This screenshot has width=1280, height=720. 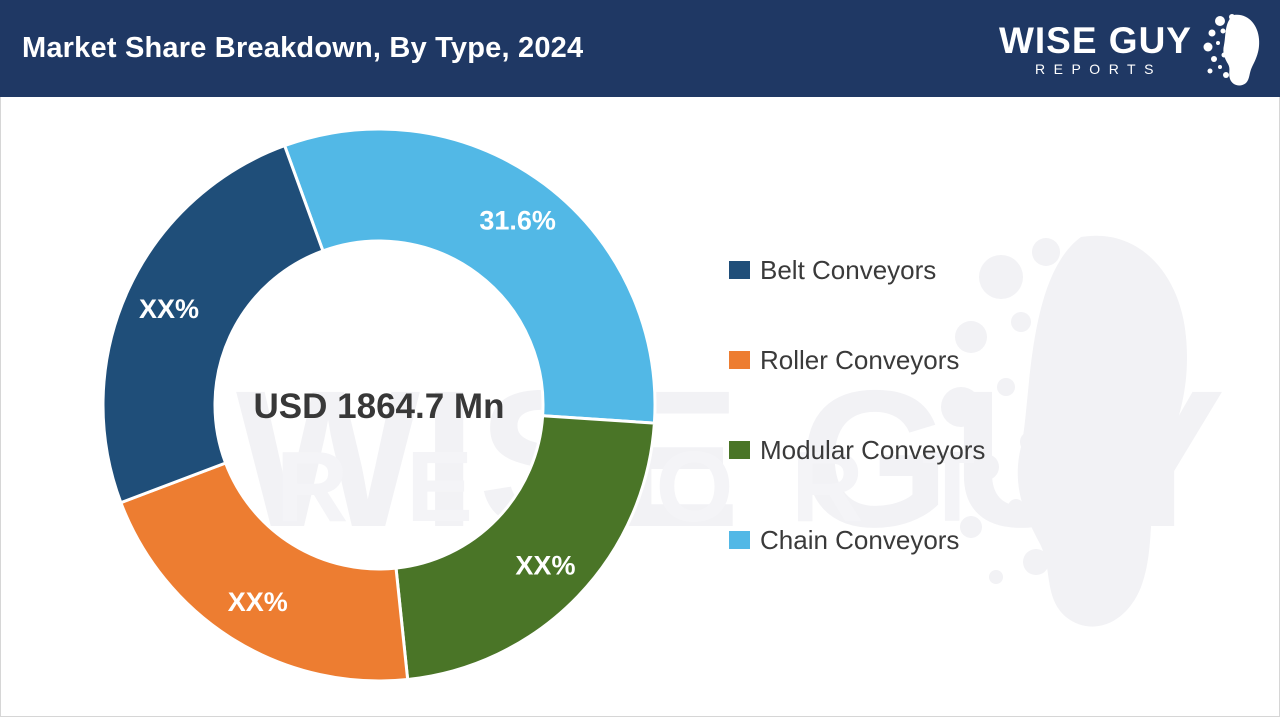 What do you see at coordinates (525, 548) in the screenshot?
I see `donut-segment-modular-conveyors` at bounding box center [525, 548].